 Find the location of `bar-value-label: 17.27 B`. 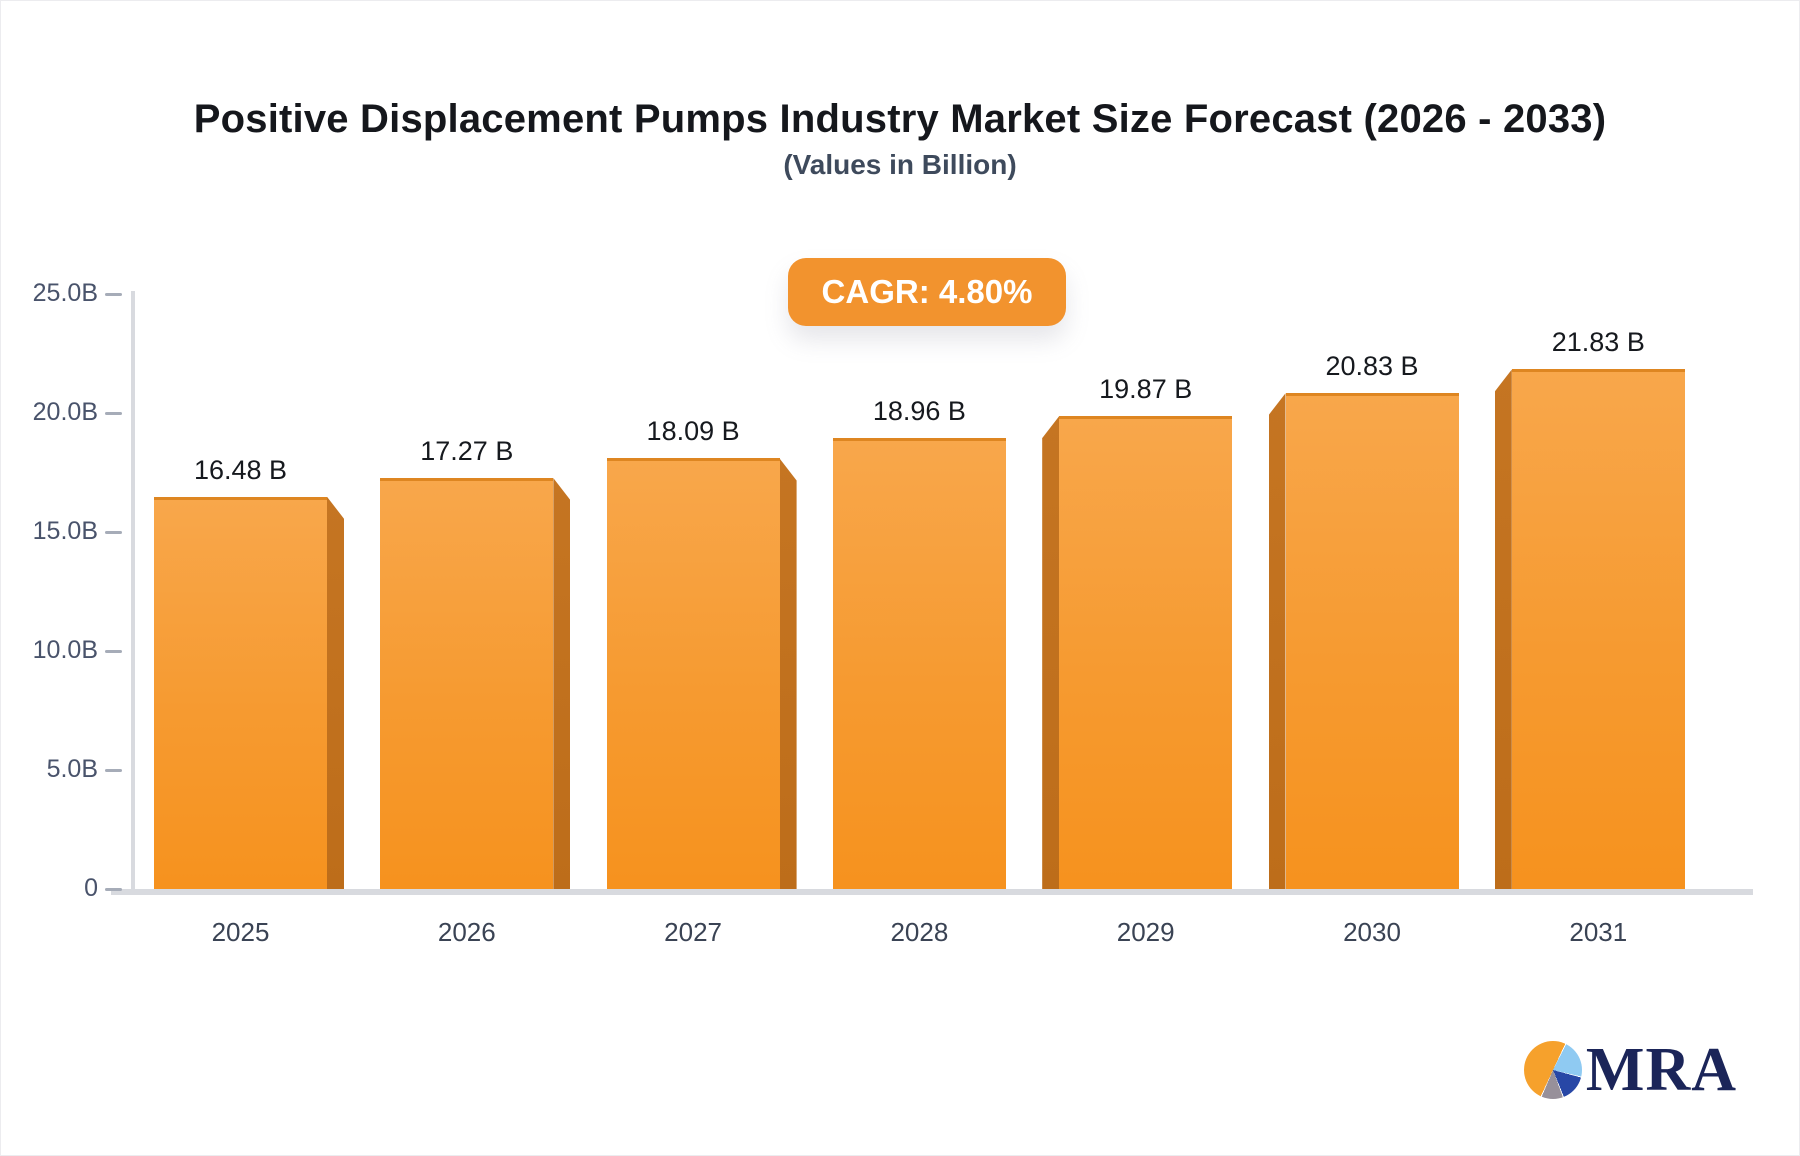

bar-value-label: 17.27 B is located at coordinates (467, 450).